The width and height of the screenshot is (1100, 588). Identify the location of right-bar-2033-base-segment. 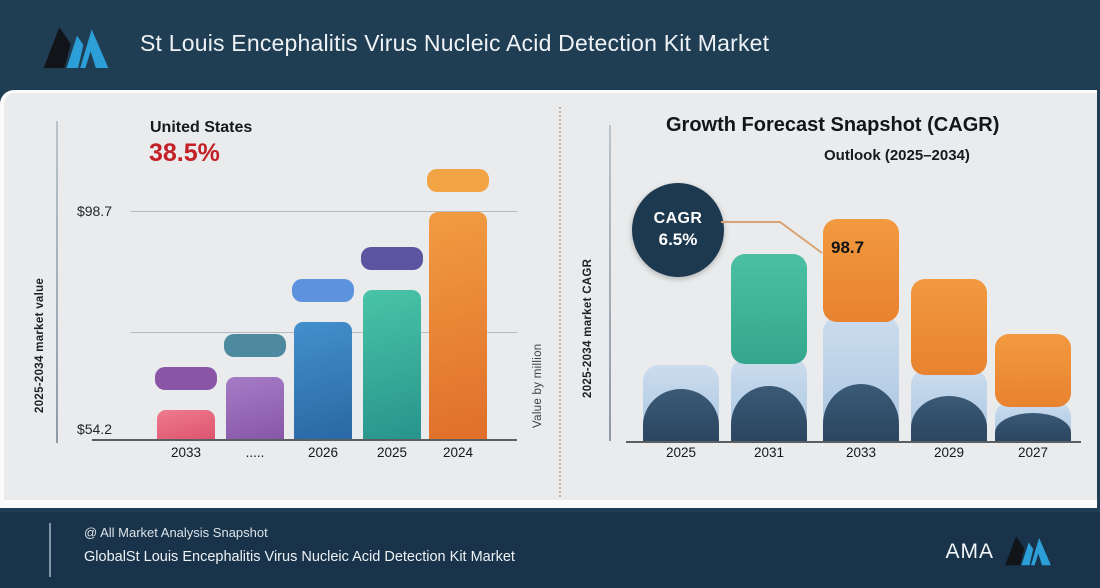
(861, 412).